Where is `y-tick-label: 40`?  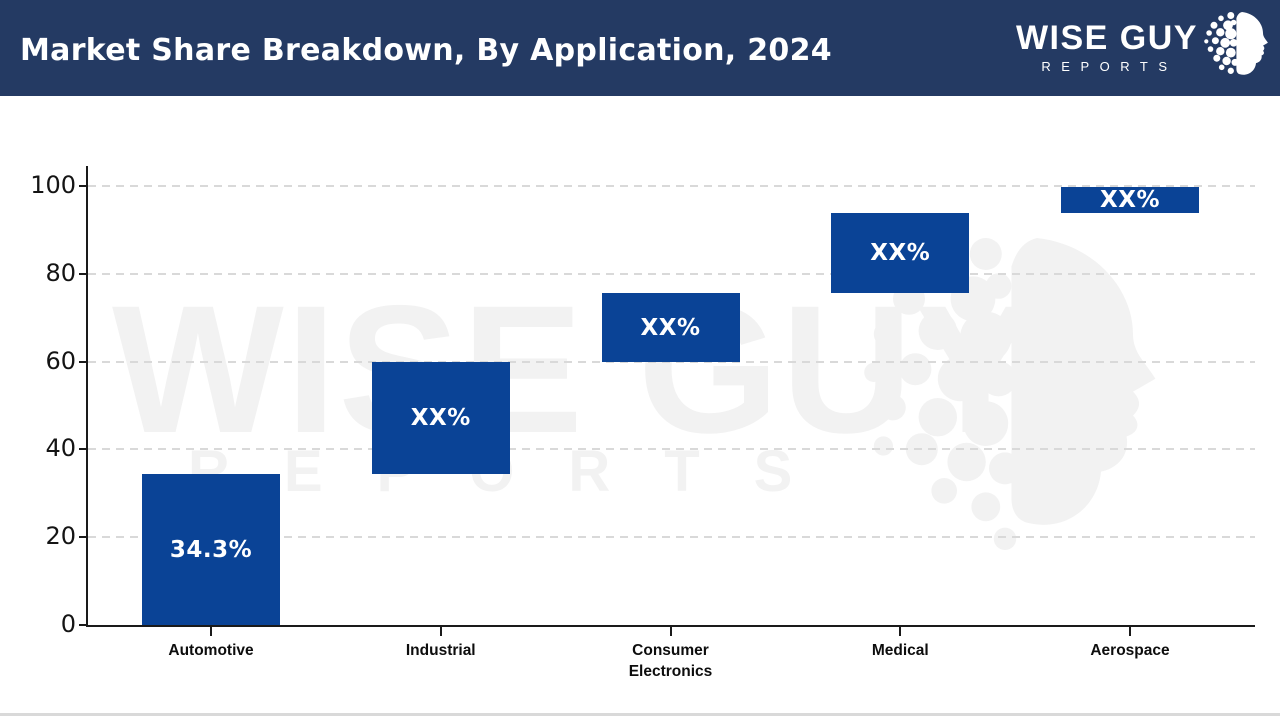 y-tick-label: 40 is located at coordinates (60, 448).